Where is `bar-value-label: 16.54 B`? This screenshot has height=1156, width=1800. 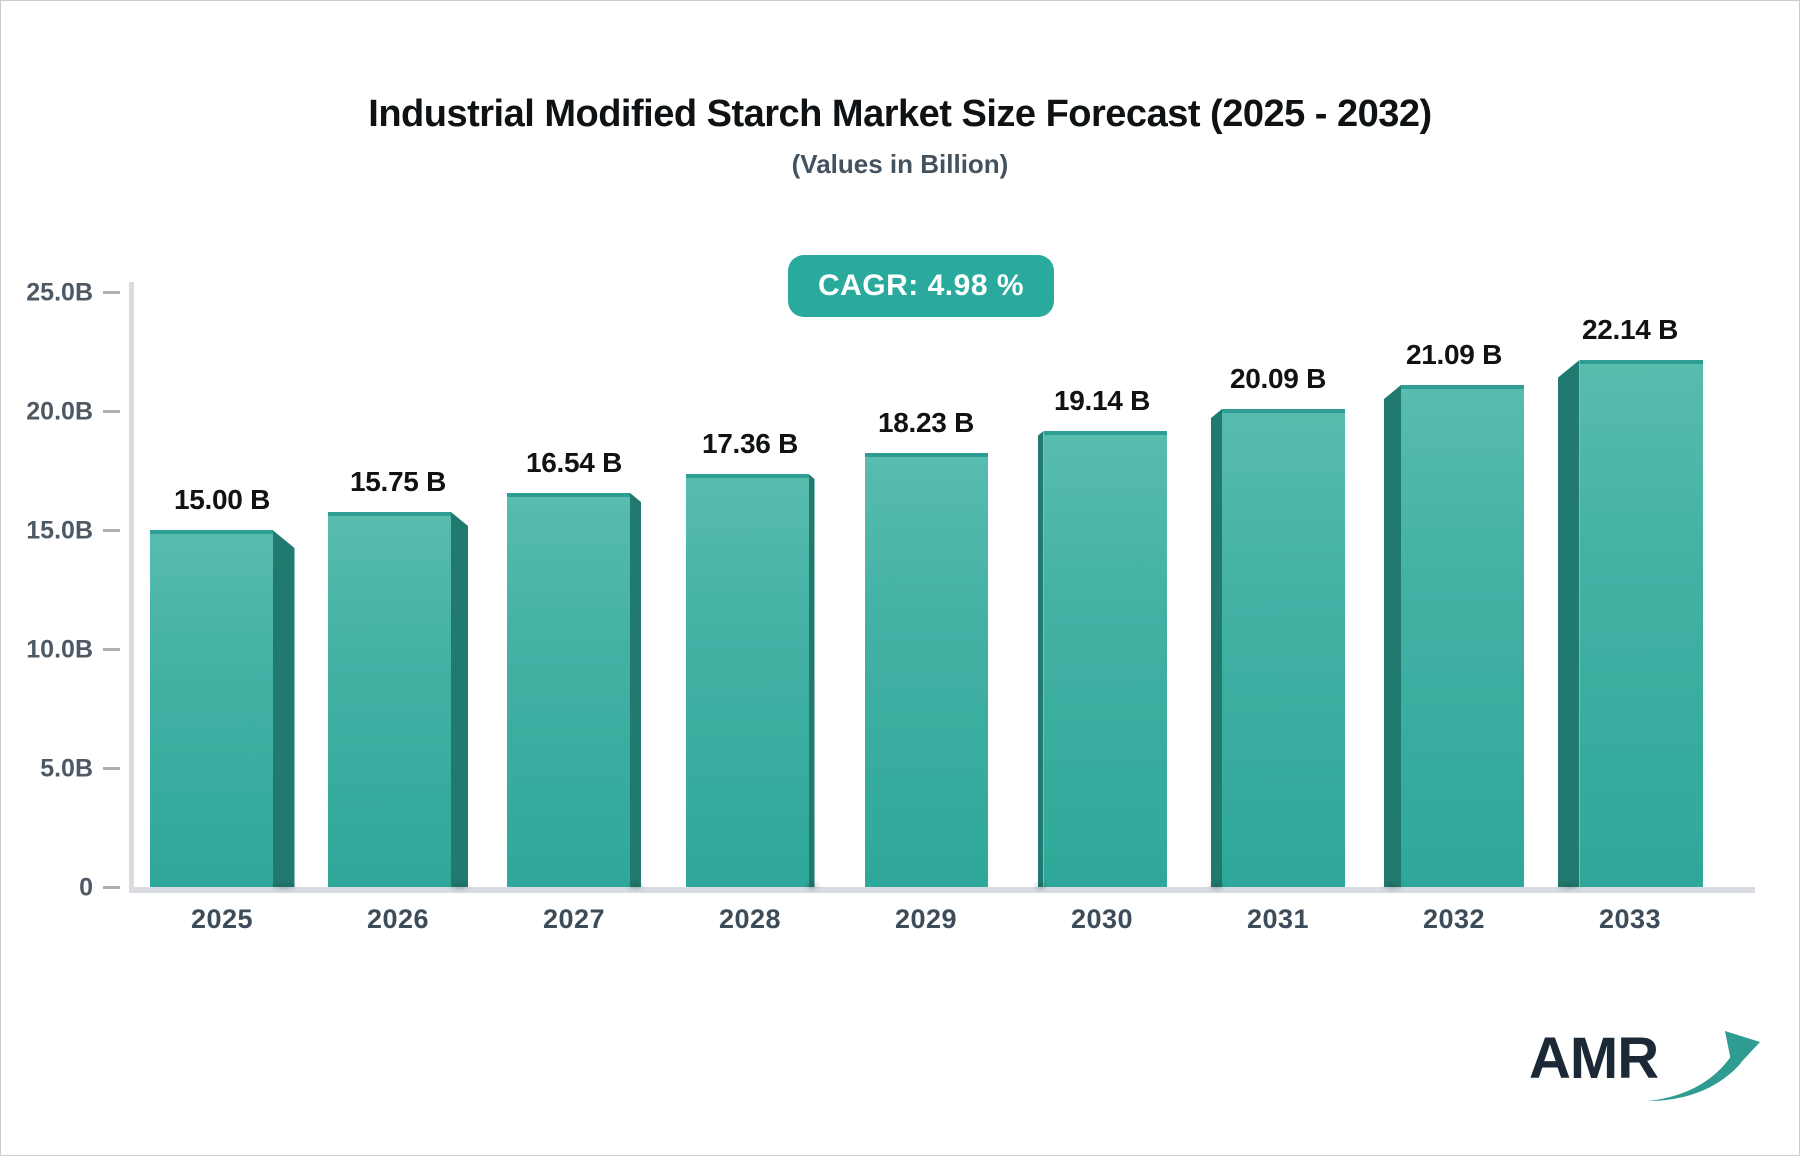 bar-value-label: 16.54 B is located at coordinates (574, 462).